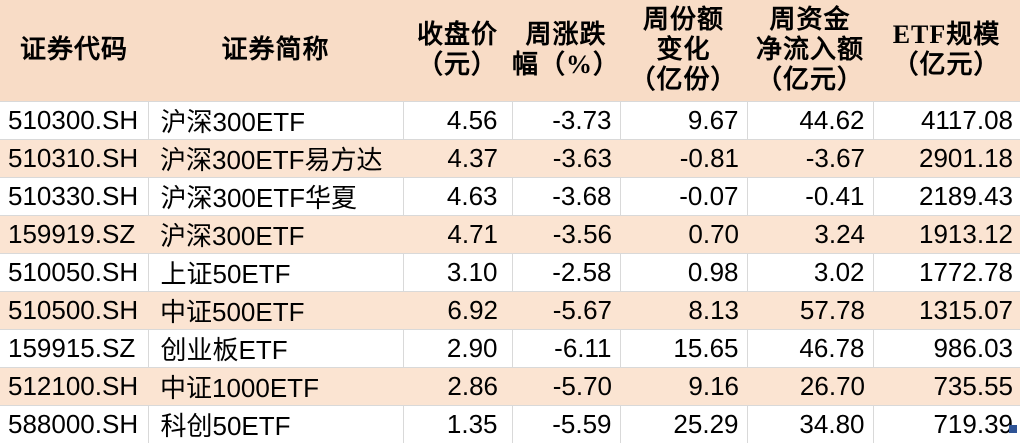 This screenshot has width=1020, height=443. What do you see at coordinates (683, 310) in the screenshot?
I see `share-change-cell: 8.13` at bounding box center [683, 310].